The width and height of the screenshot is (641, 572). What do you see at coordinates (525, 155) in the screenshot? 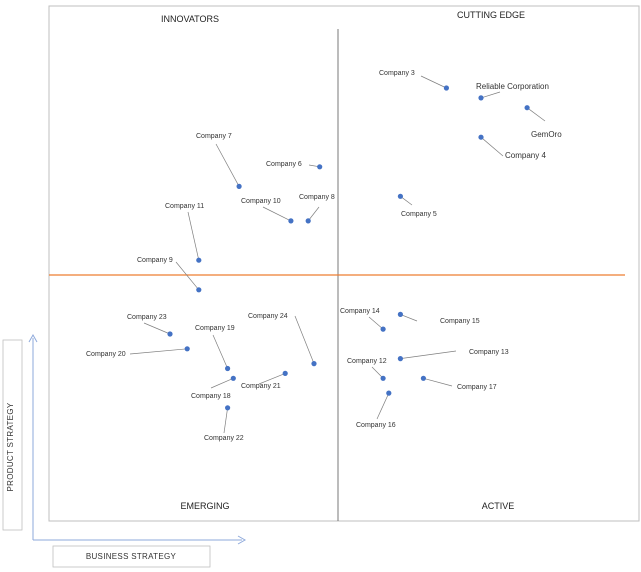
I see `point-label-company-4: Company 4` at bounding box center [525, 155].